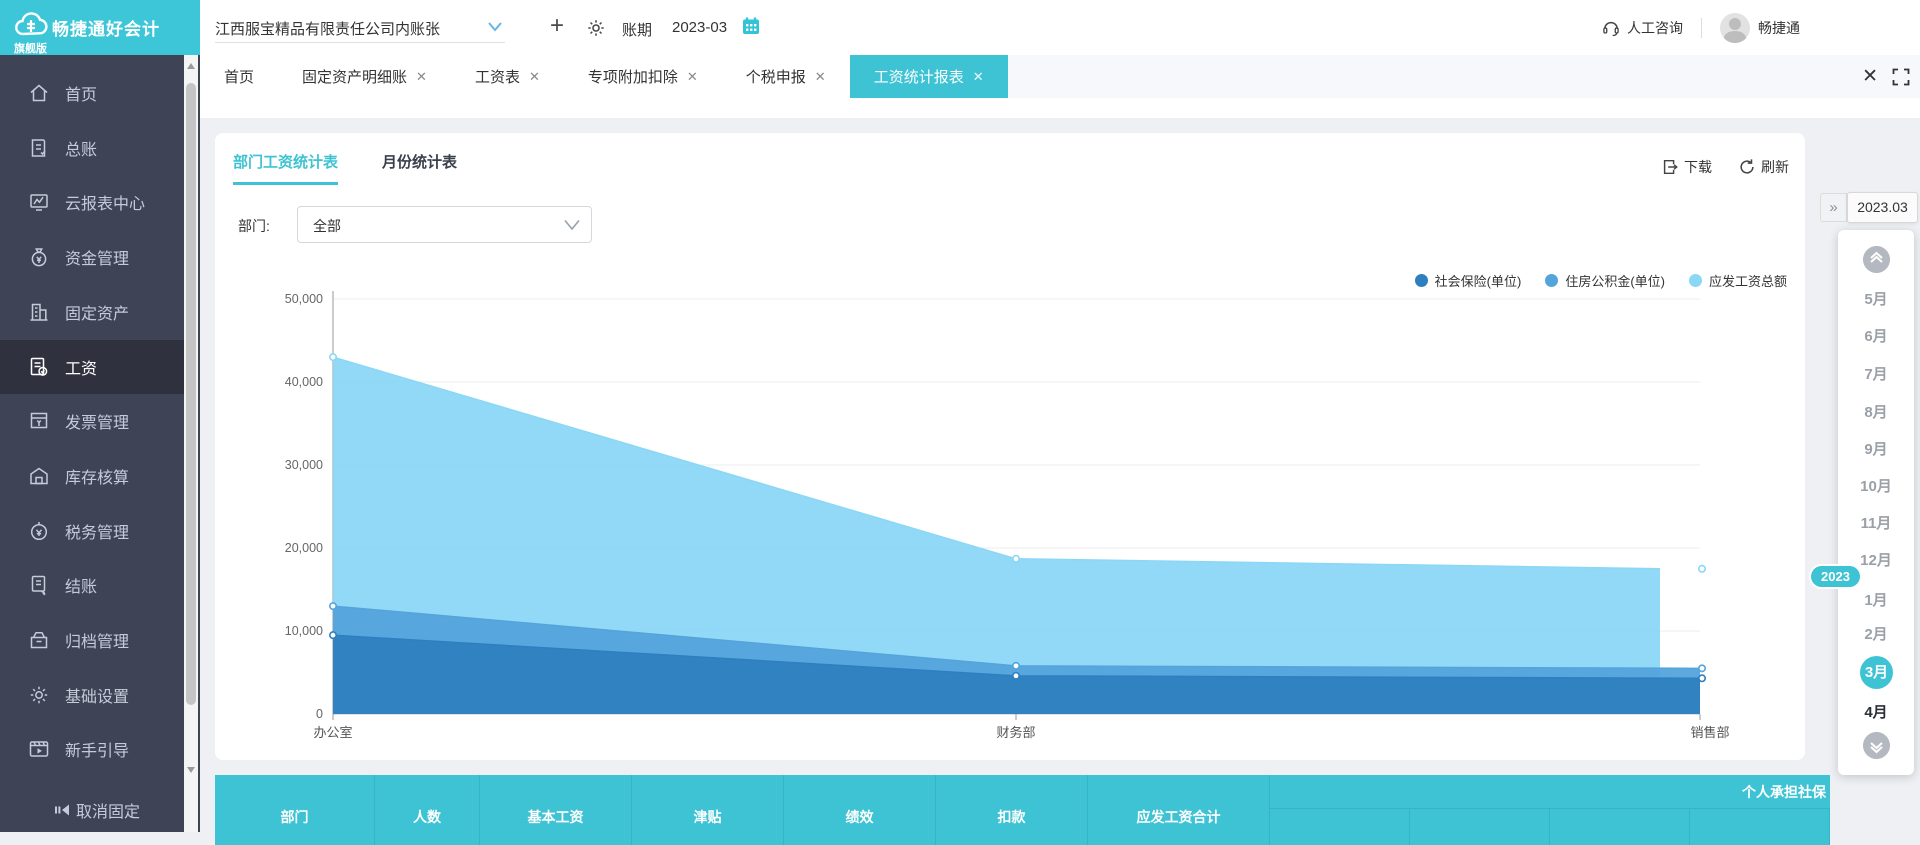 The image size is (1920, 845). I want to click on sidebar-item-guide: 新手引导, so click(92, 749).